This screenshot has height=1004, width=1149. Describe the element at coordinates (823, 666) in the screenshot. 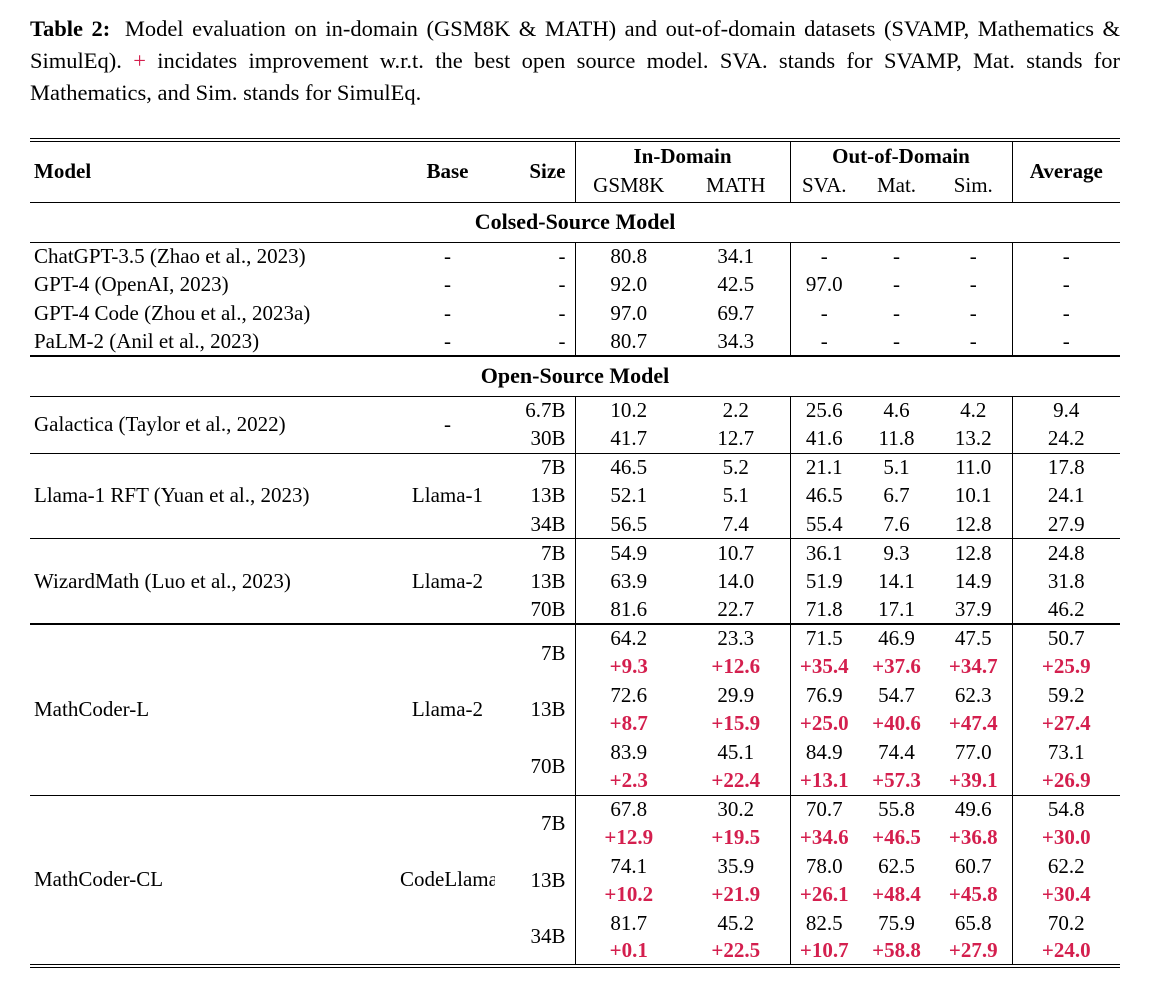

I see `cell-delta: +35.4` at that location.